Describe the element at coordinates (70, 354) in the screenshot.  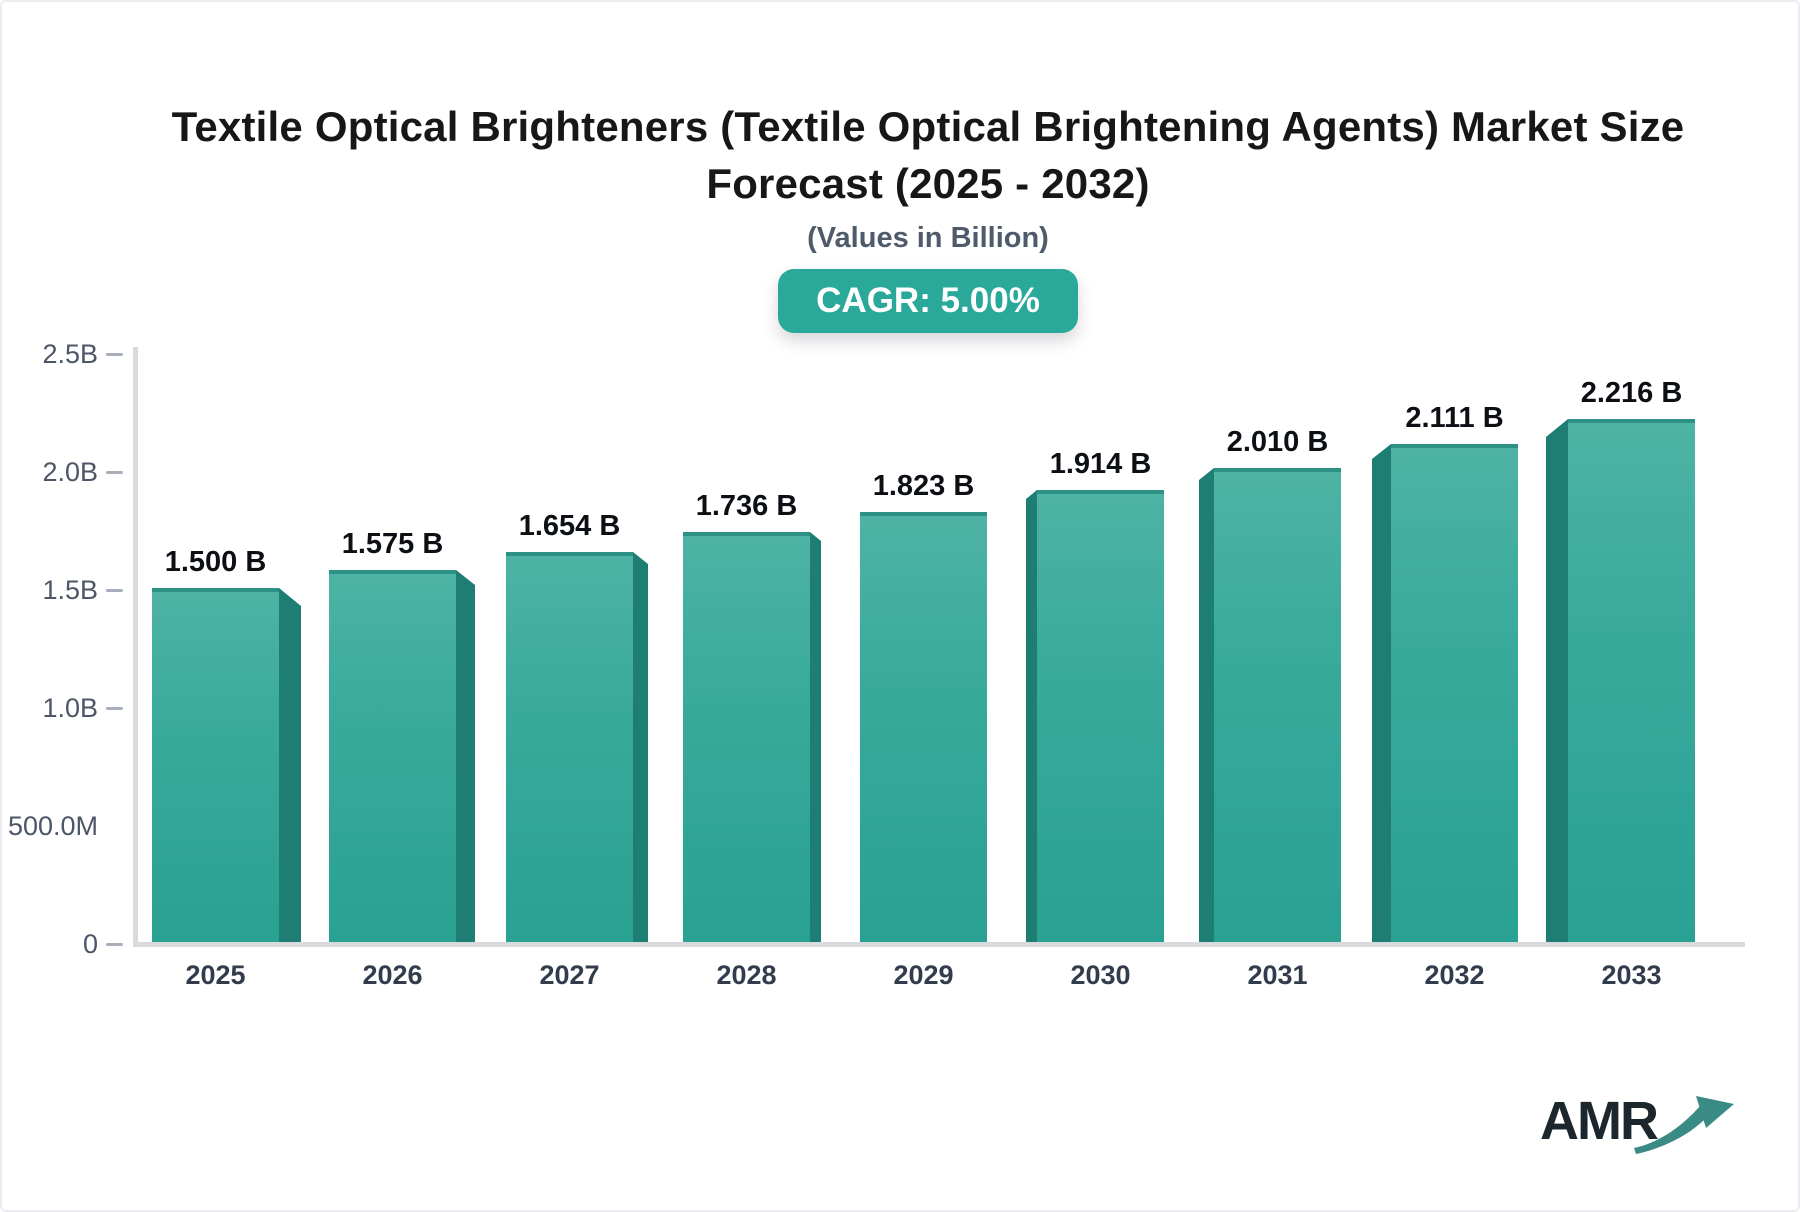
I see `y-axis-tick-label: 2.5B` at that location.